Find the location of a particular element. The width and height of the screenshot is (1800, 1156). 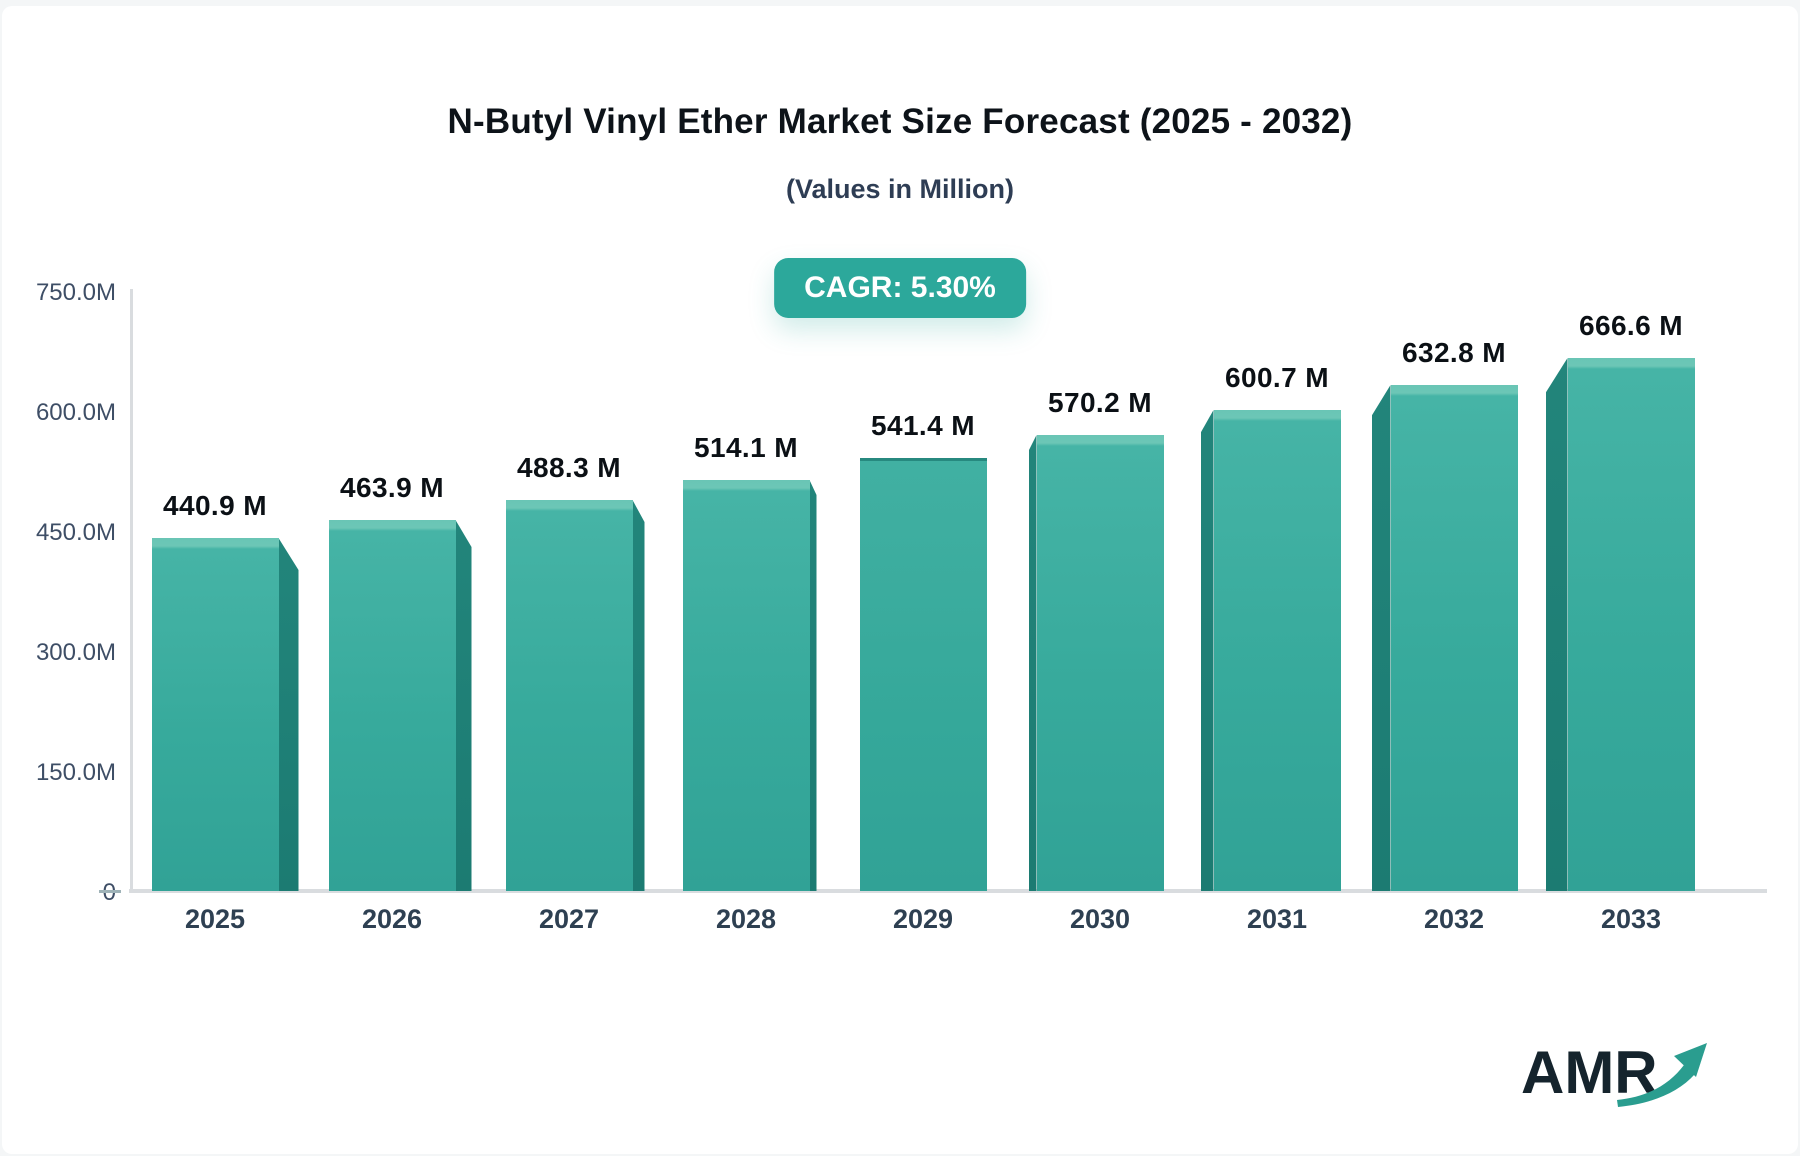

bar-2025 is located at coordinates (215, 714).